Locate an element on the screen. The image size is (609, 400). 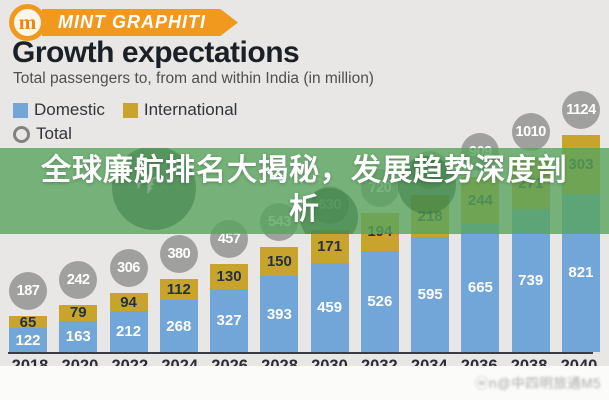
legend-item-total: Total is located at coordinates (42, 134).